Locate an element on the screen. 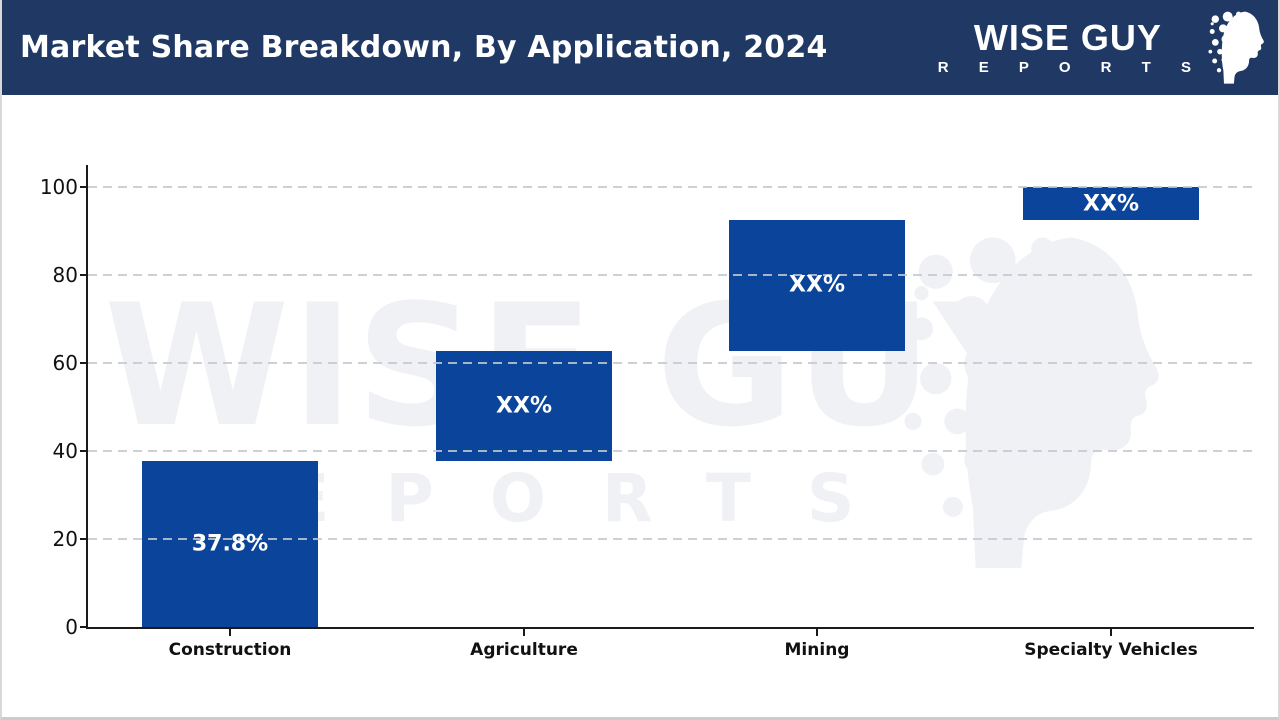 The height and width of the screenshot is (720, 1280). x-tick-label-3: Mining is located at coordinates (817, 650).